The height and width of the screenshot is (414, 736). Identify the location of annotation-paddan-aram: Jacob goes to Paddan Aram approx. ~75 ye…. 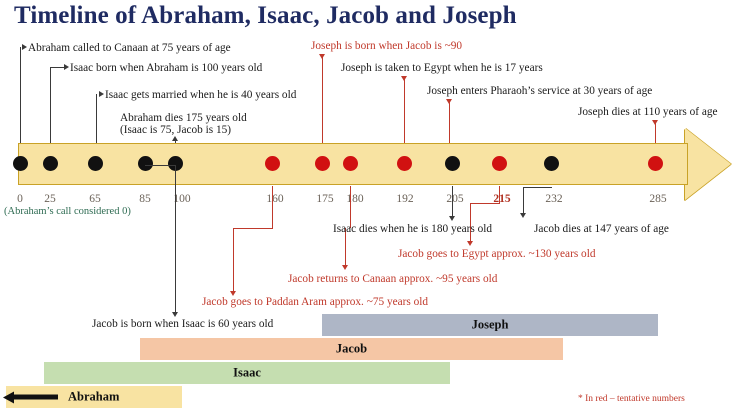
(315, 302).